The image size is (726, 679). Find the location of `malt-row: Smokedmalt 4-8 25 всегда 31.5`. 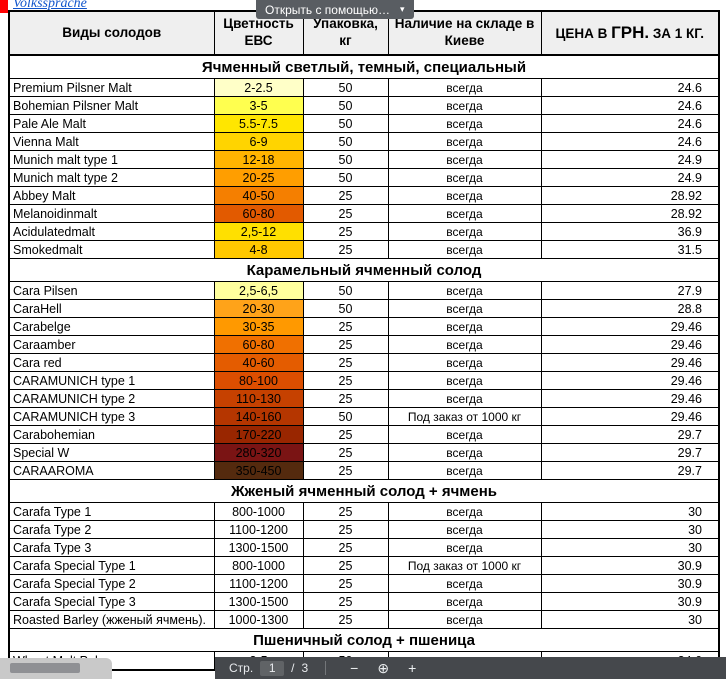

malt-row: Smokedmalt 4-8 25 всегда 31.5 is located at coordinates (364, 249).